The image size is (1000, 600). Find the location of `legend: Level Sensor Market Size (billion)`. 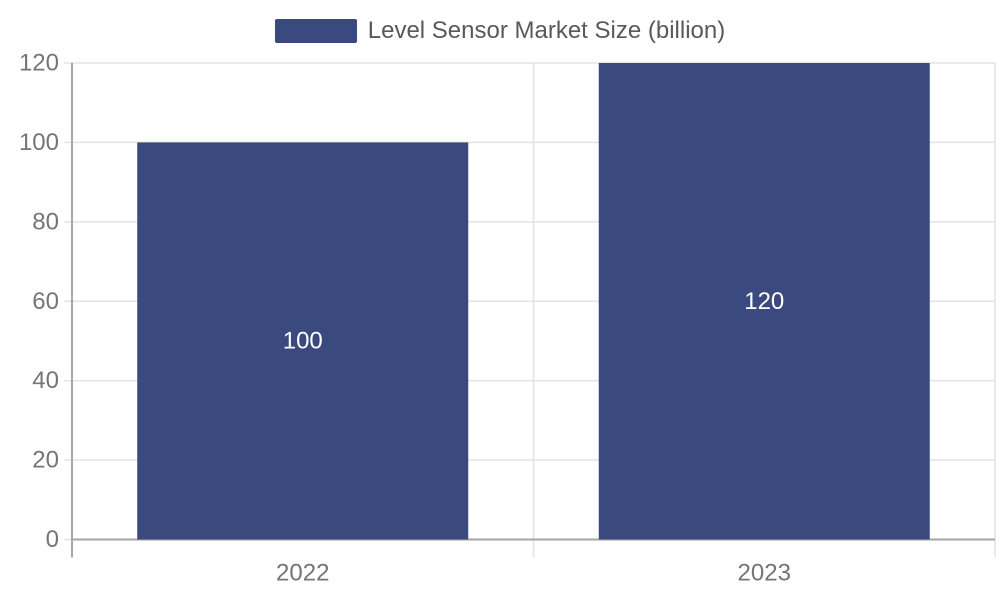

legend: Level Sensor Market Size (billion) is located at coordinates (500, 31).